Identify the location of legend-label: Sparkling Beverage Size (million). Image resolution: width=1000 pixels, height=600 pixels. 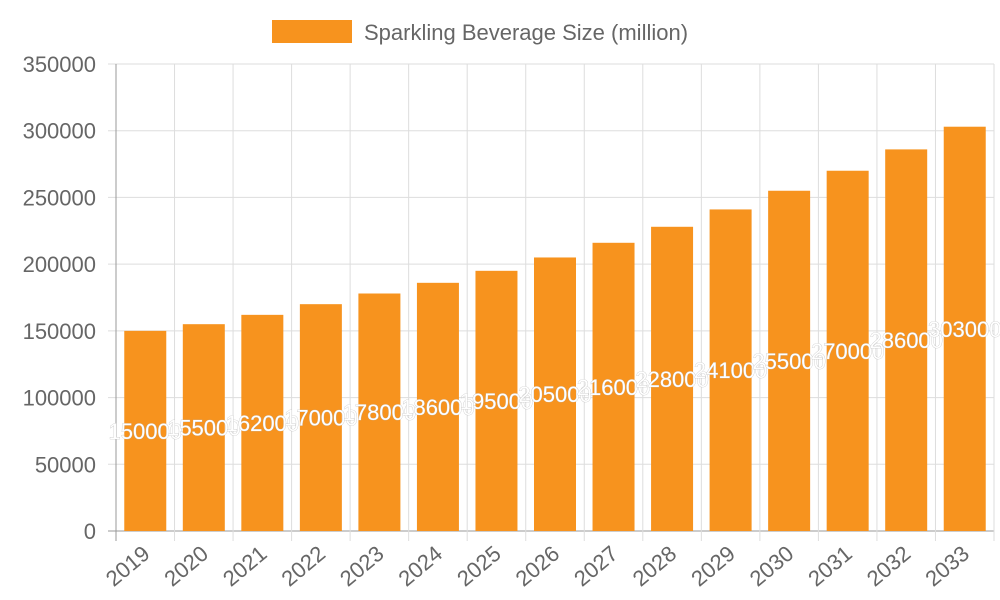
(526, 32).